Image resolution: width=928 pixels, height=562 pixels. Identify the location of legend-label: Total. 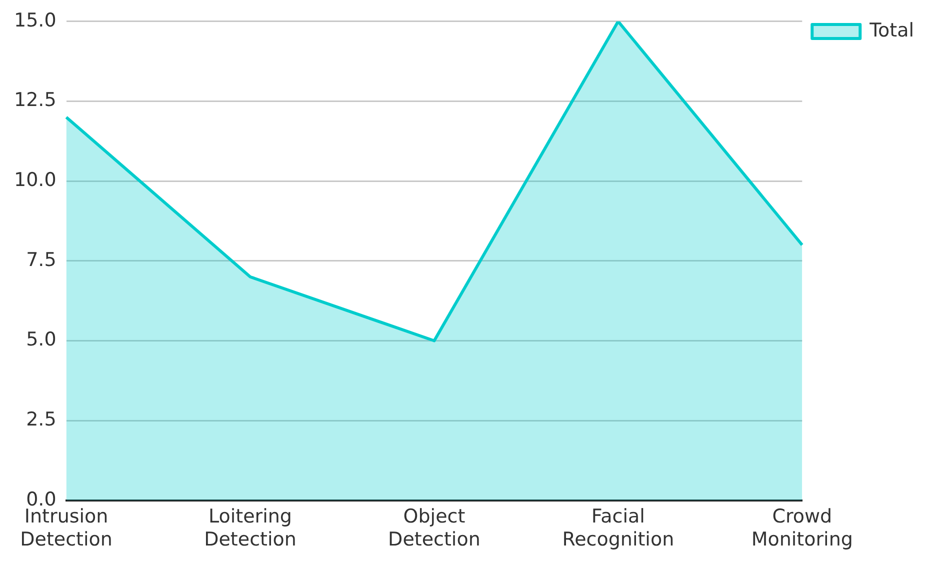
(891, 30).